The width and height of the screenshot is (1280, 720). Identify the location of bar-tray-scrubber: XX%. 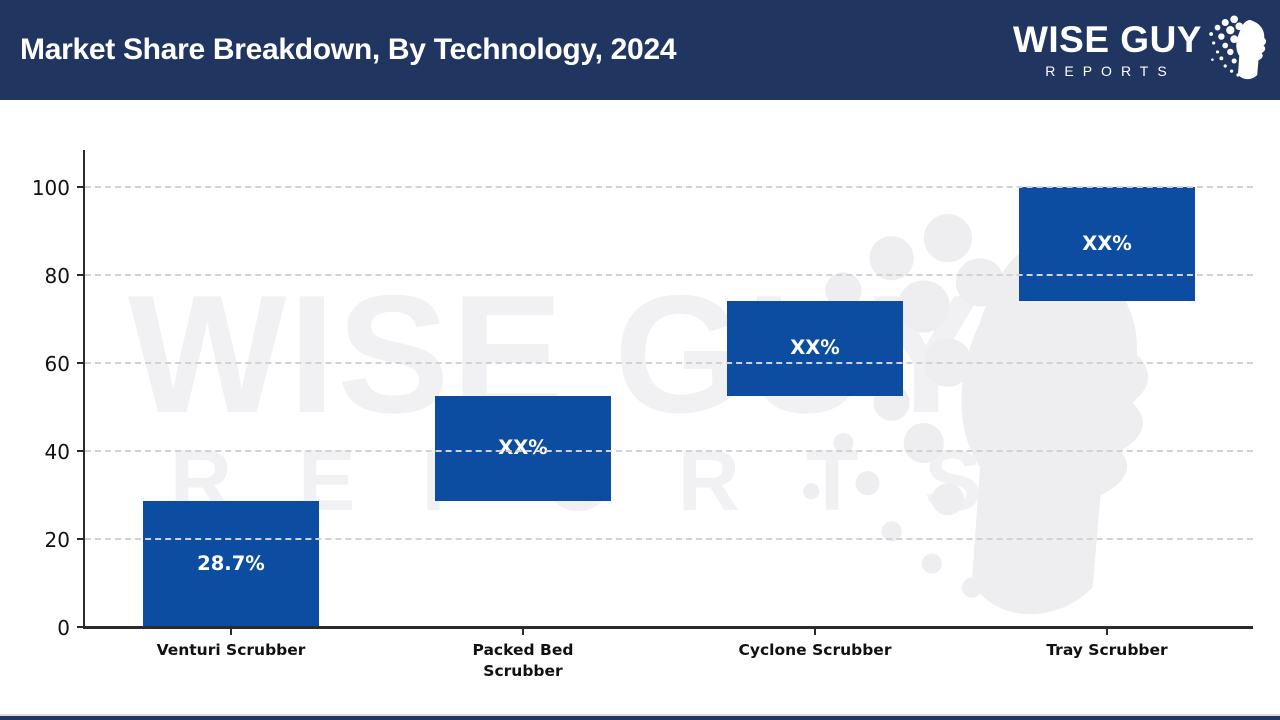
(1107, 244).